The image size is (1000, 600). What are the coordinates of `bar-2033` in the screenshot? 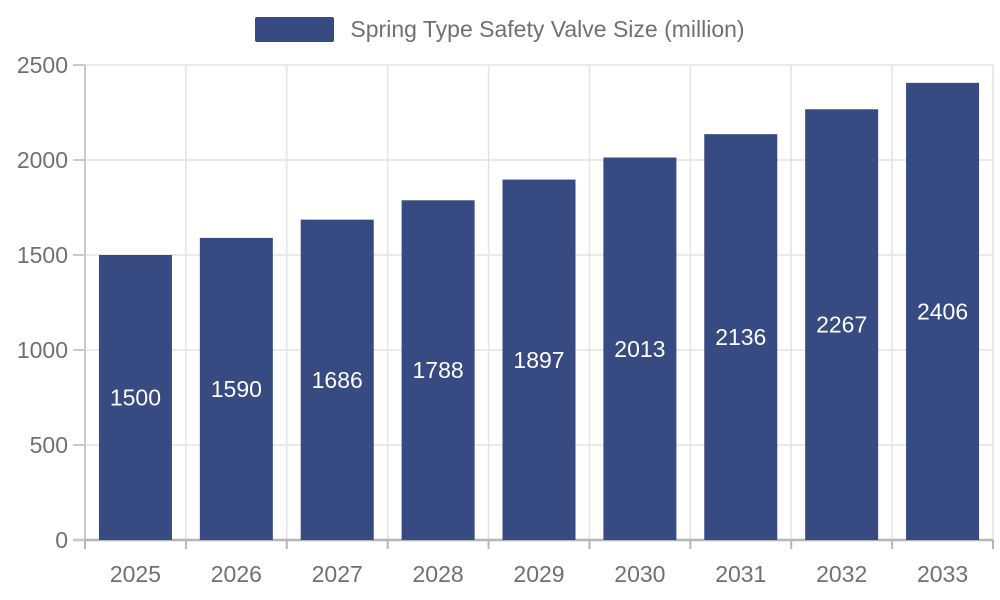 It's located at (943, 311).